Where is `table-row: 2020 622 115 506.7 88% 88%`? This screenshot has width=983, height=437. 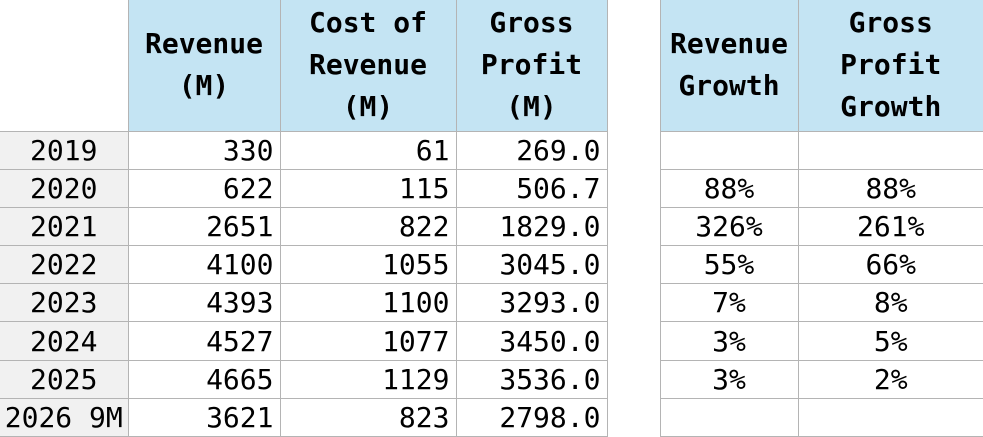 table-row: 2020 622 115 506.7 88% 88% is located at coordinates (491, 188).